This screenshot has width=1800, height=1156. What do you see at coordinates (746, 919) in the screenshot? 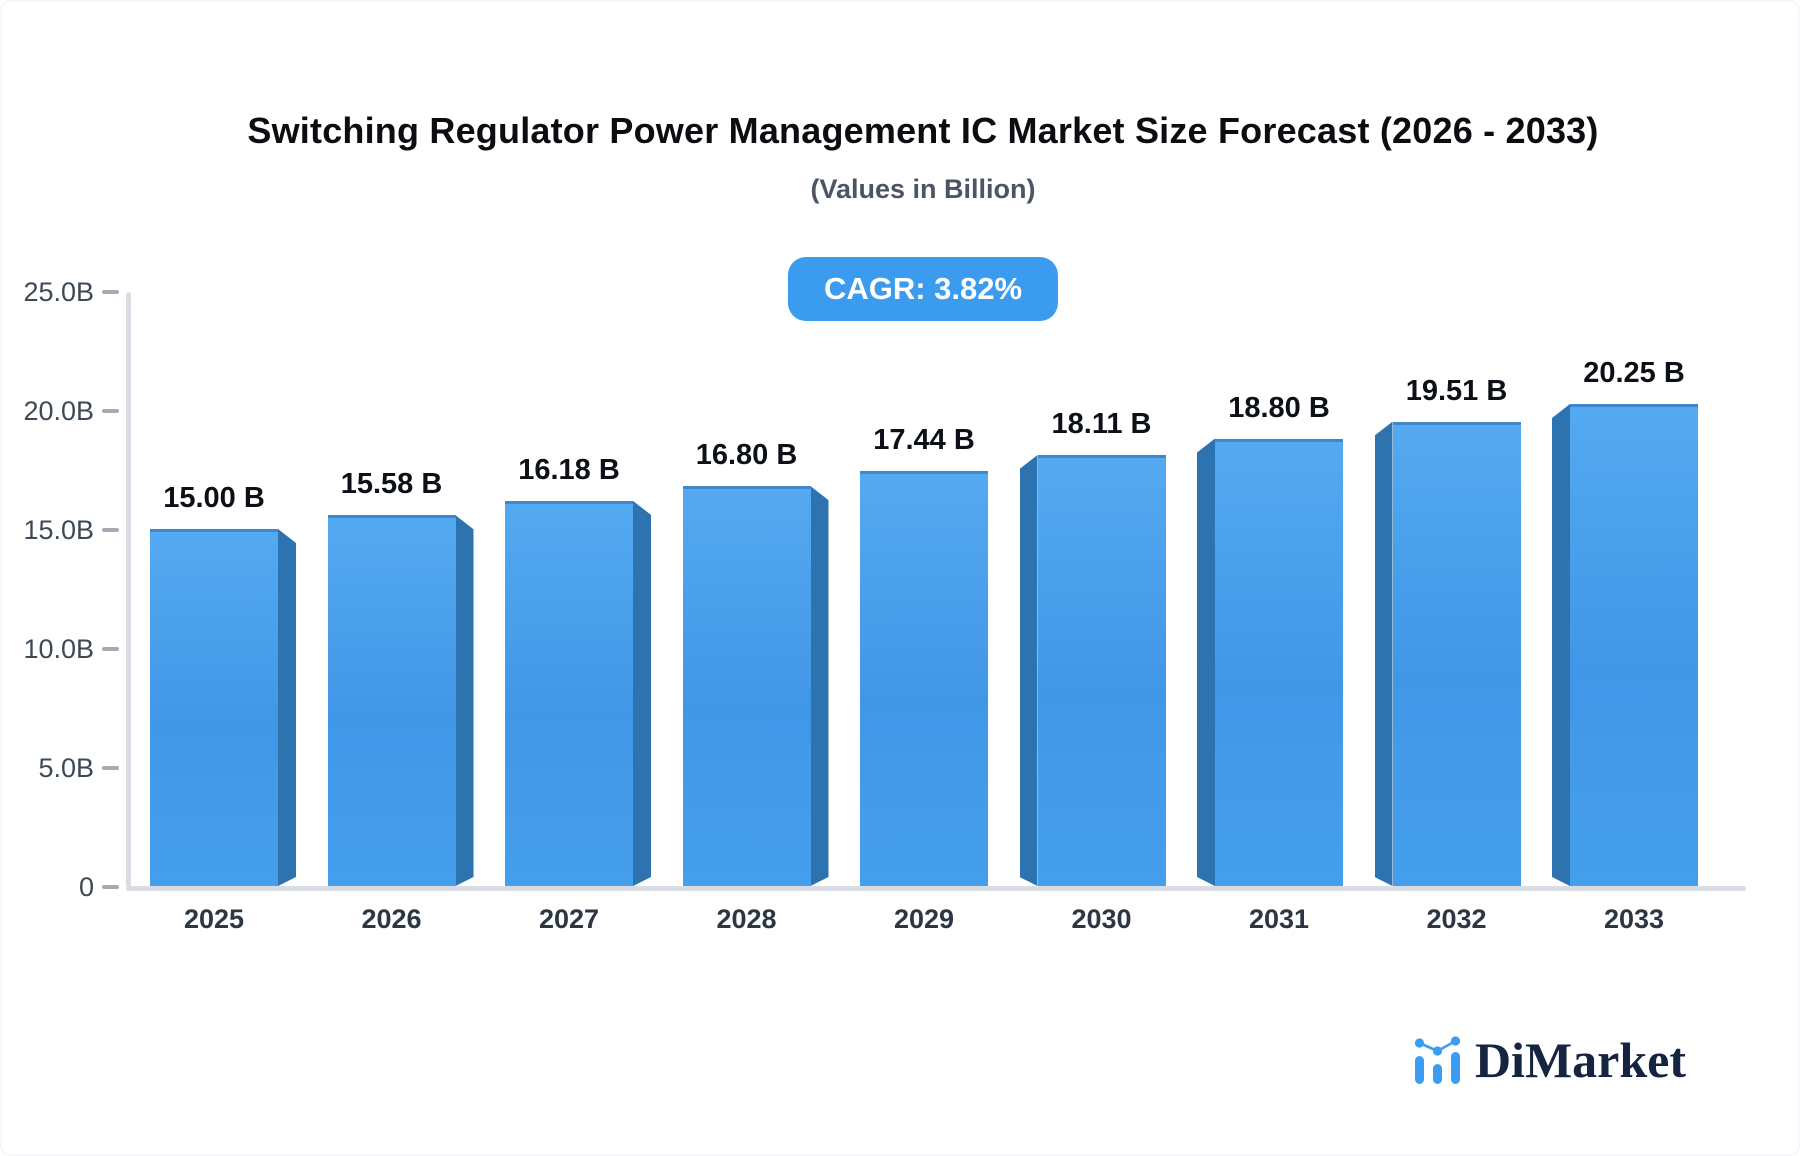
I see `x-axis-label: 2028` at bounding box center [746, 919].